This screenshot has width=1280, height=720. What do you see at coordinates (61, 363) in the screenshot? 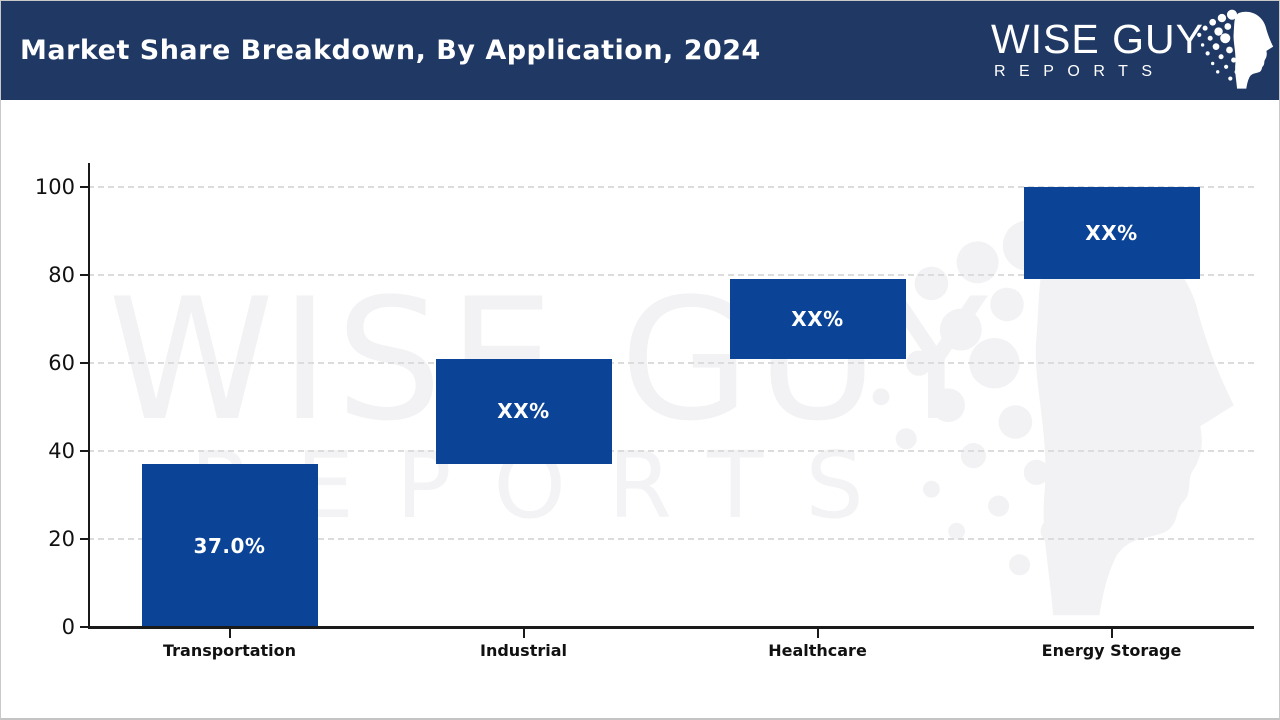
I see `y-tick-label-60: 60` at bounding box center [61, 363].